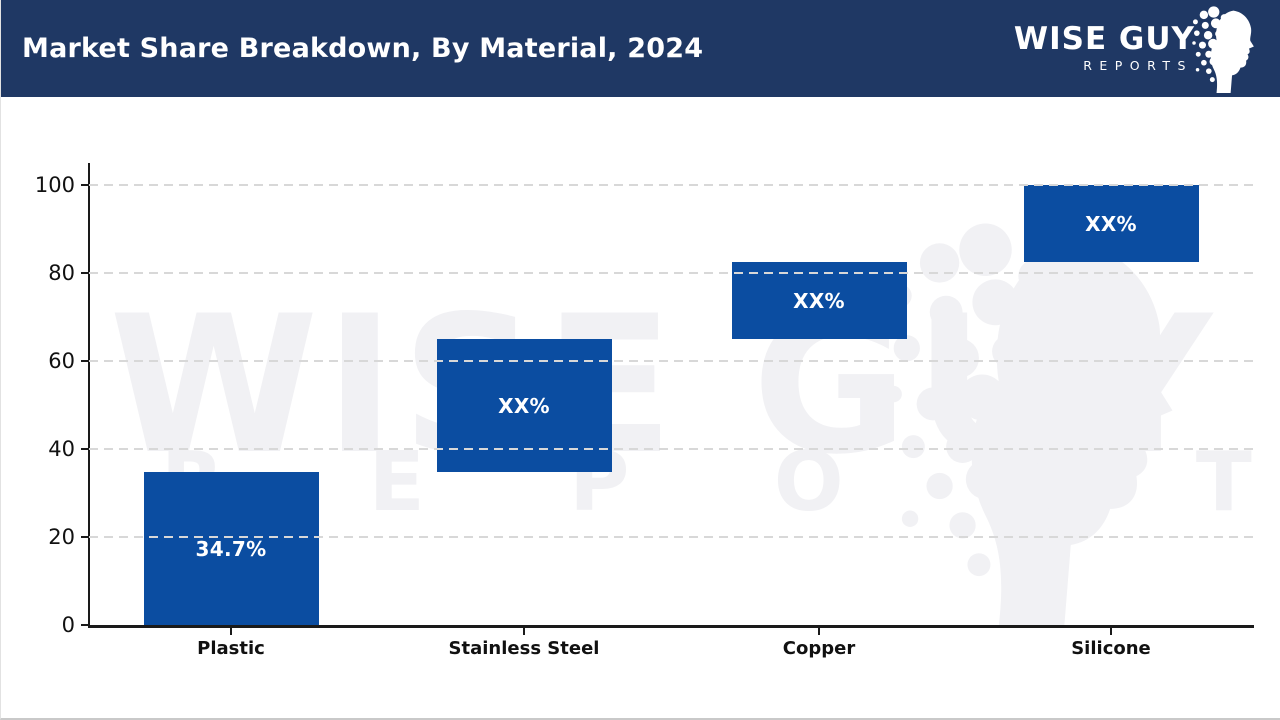 This screenshot has height=720, width=1280. Describe the element at coordinates (231, 648) in the screenshot. I see `x-tick-label-plastic: Plastic` at that location.